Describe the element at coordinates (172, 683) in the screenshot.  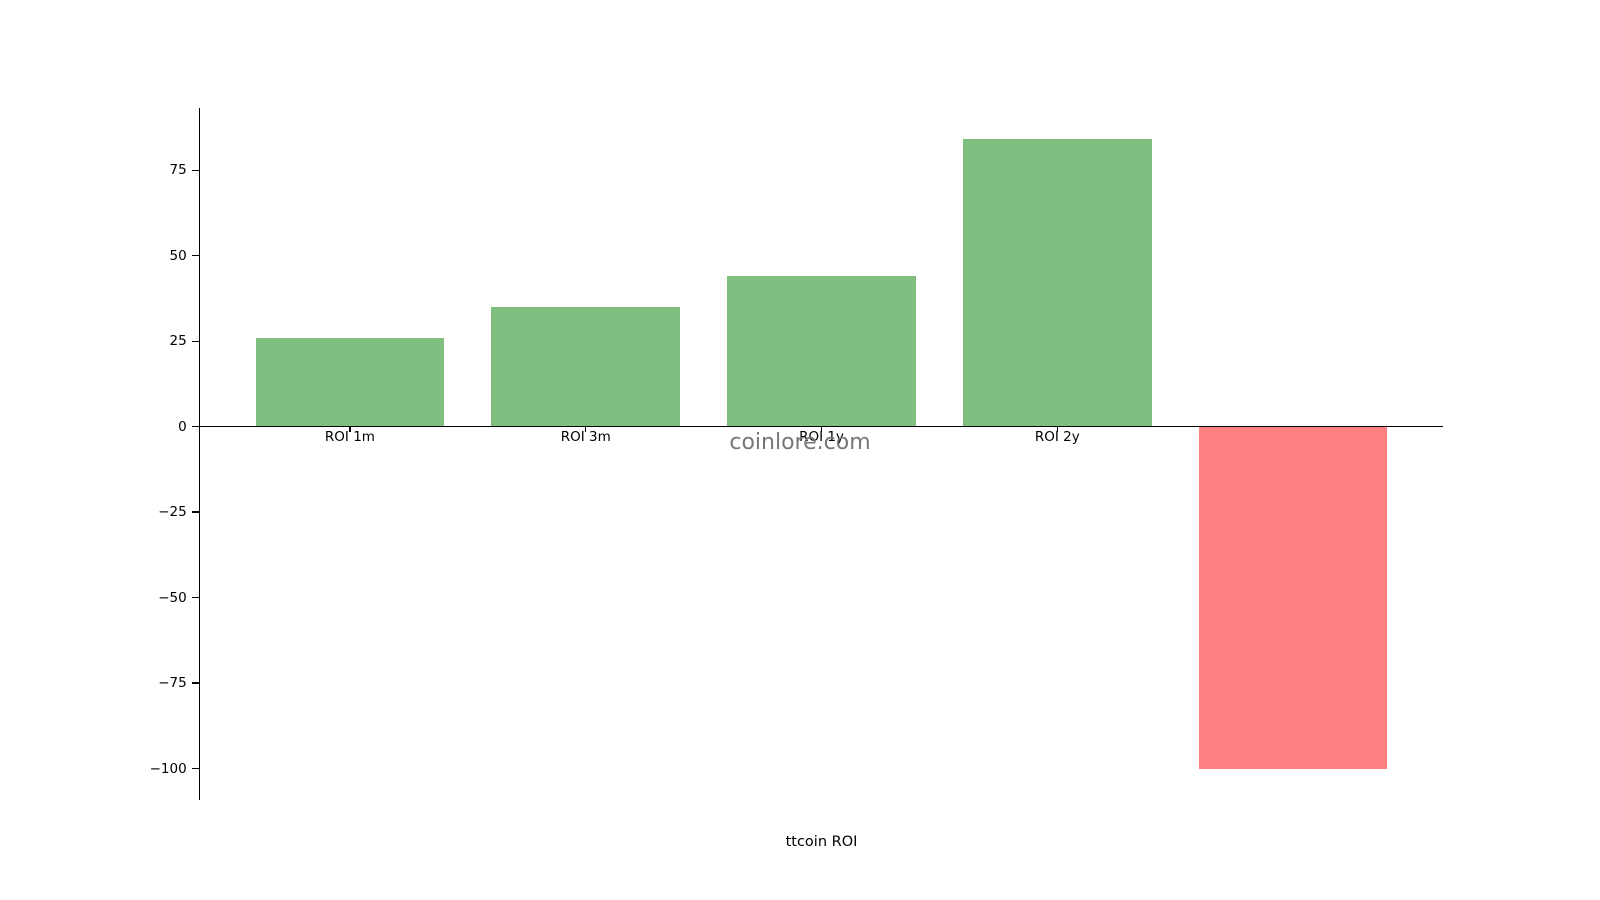
I see `y-tick-label: −75` at that location.